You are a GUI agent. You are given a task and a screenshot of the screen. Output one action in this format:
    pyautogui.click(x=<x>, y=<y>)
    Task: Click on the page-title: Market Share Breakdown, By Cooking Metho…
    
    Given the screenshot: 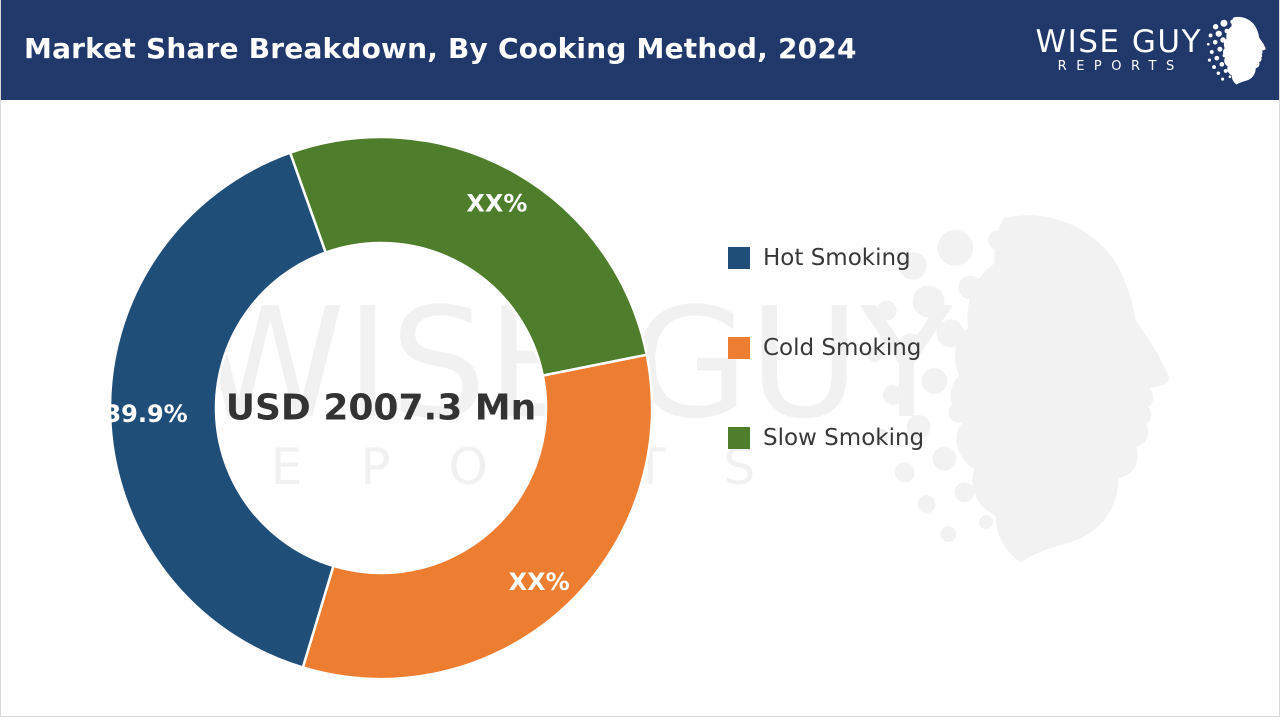 What is the action you would take?
    pyautogui.click(x=440, y=49)
    